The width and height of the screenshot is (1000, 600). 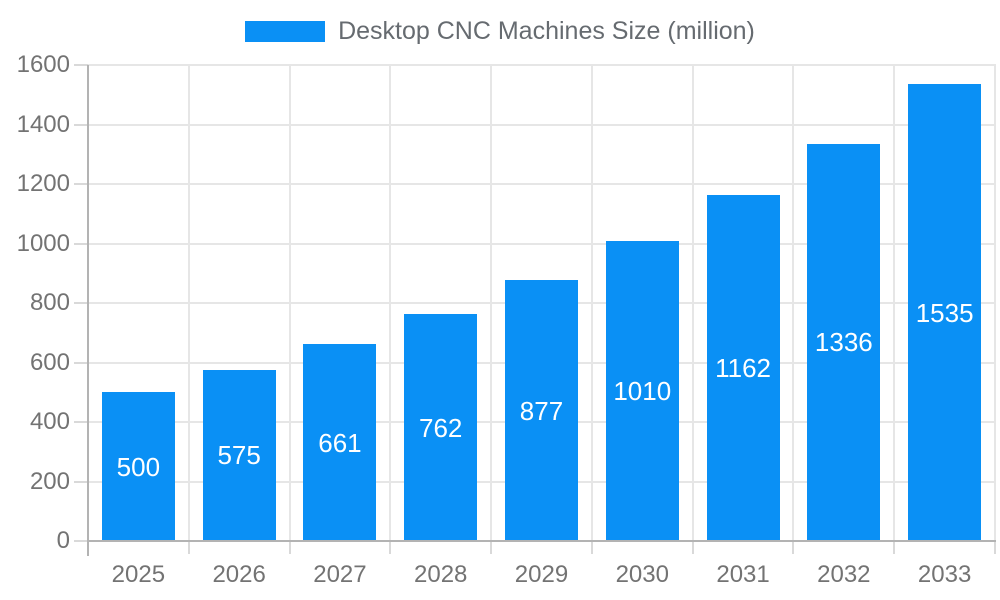 I want to click on x-axis-label: 2029, so click(x=541, y=574).